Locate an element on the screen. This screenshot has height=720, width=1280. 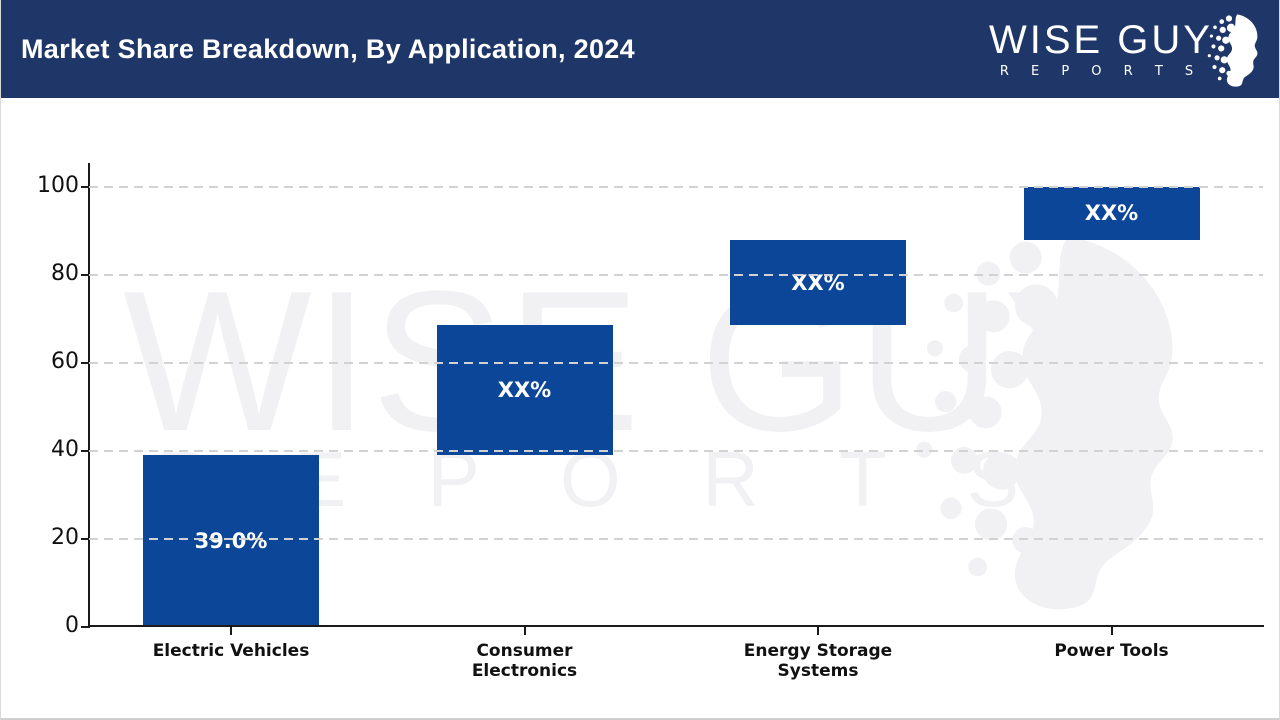
wise-guy-reports-logo: WISE GUY R E P O R T S is located at coordinates (1125, 49).